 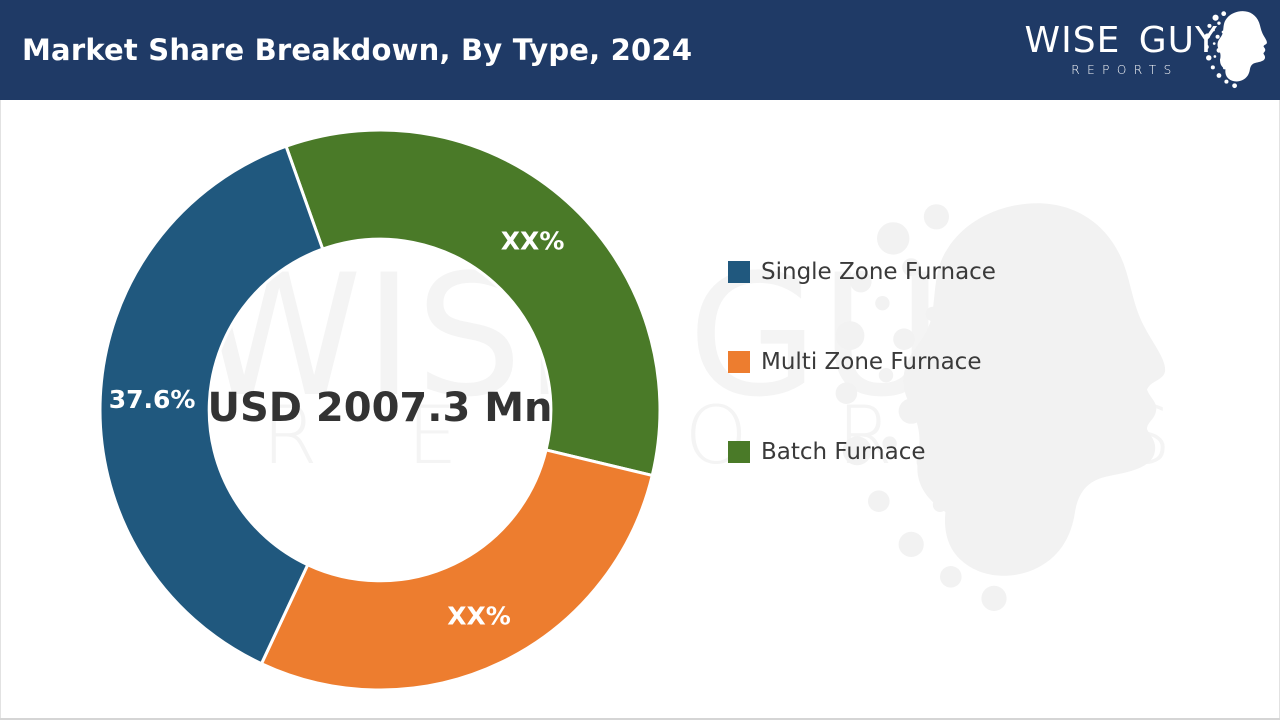 What do you see at coordinates (473, 302) in the screenshot?
I see `donut-slice-batch-furnace` at bounding box center [473, 302].